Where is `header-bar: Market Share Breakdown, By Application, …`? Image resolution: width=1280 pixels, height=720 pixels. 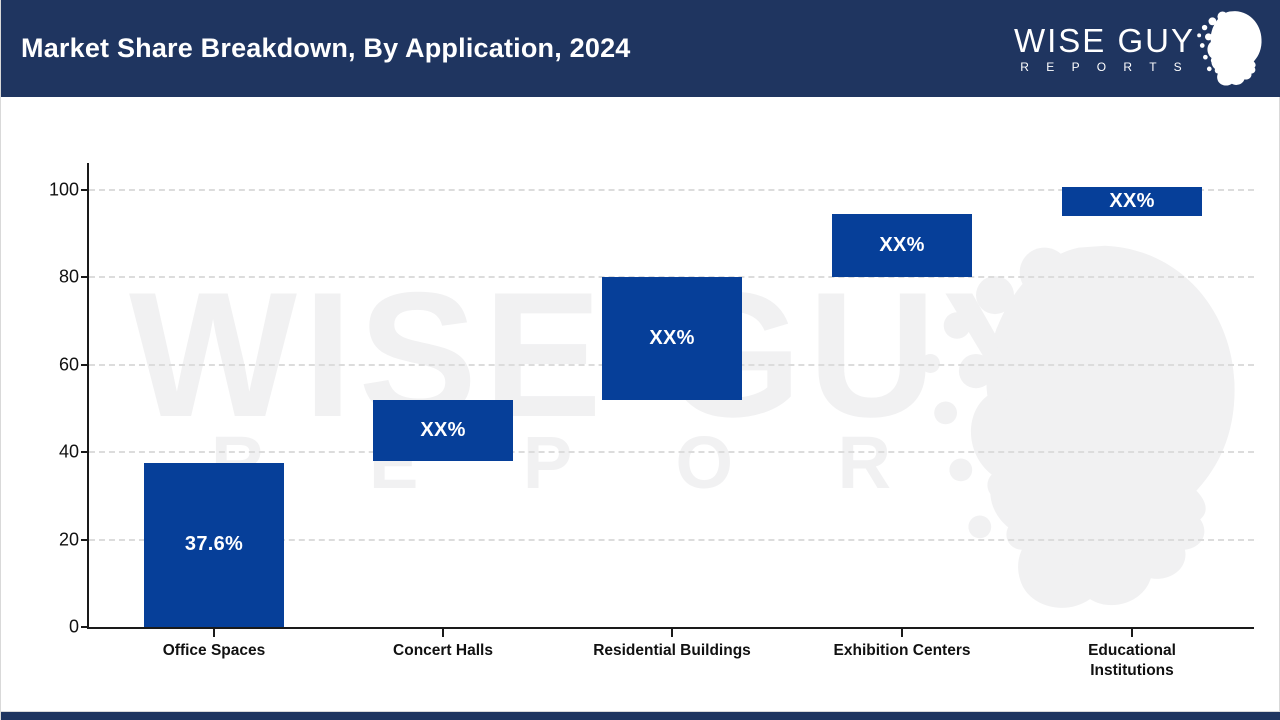
header-bar: Market Share Breakdown, By Application, … is located at coordinates (640, 48).